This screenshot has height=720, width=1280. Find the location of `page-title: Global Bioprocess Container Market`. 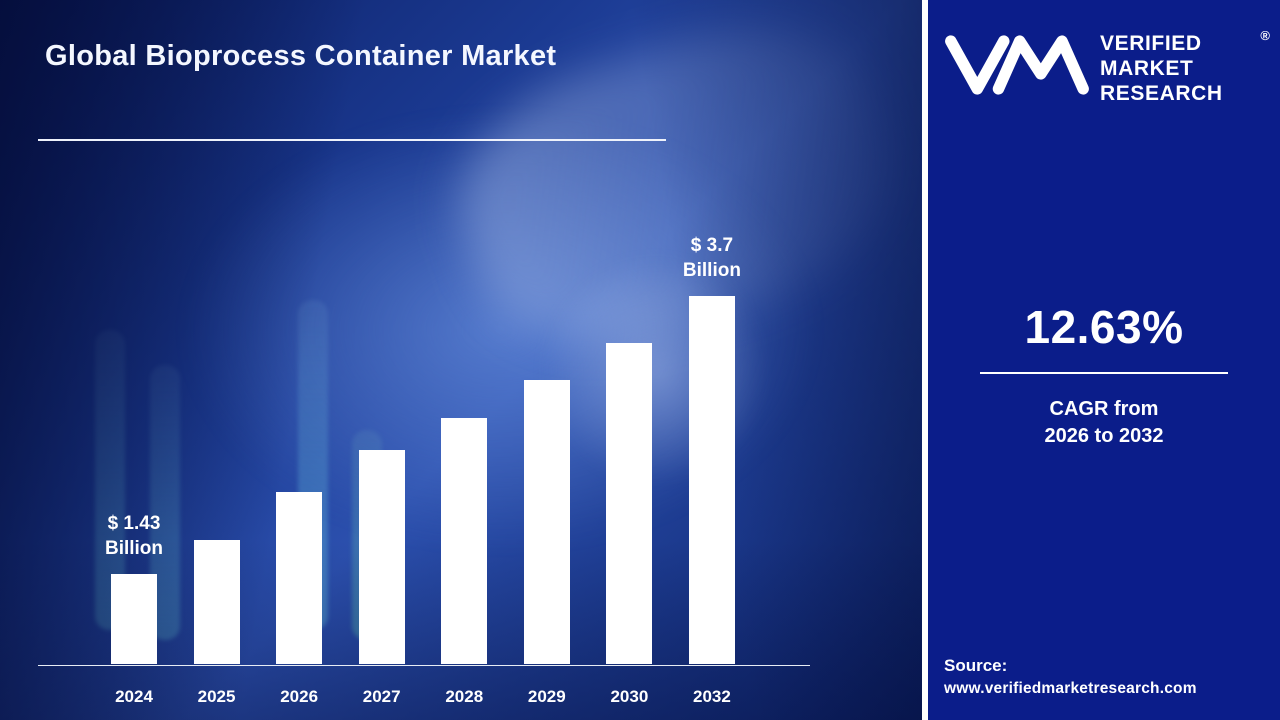

page-title: Global Bioprocess Container Market is located at coordinates (301, 56).